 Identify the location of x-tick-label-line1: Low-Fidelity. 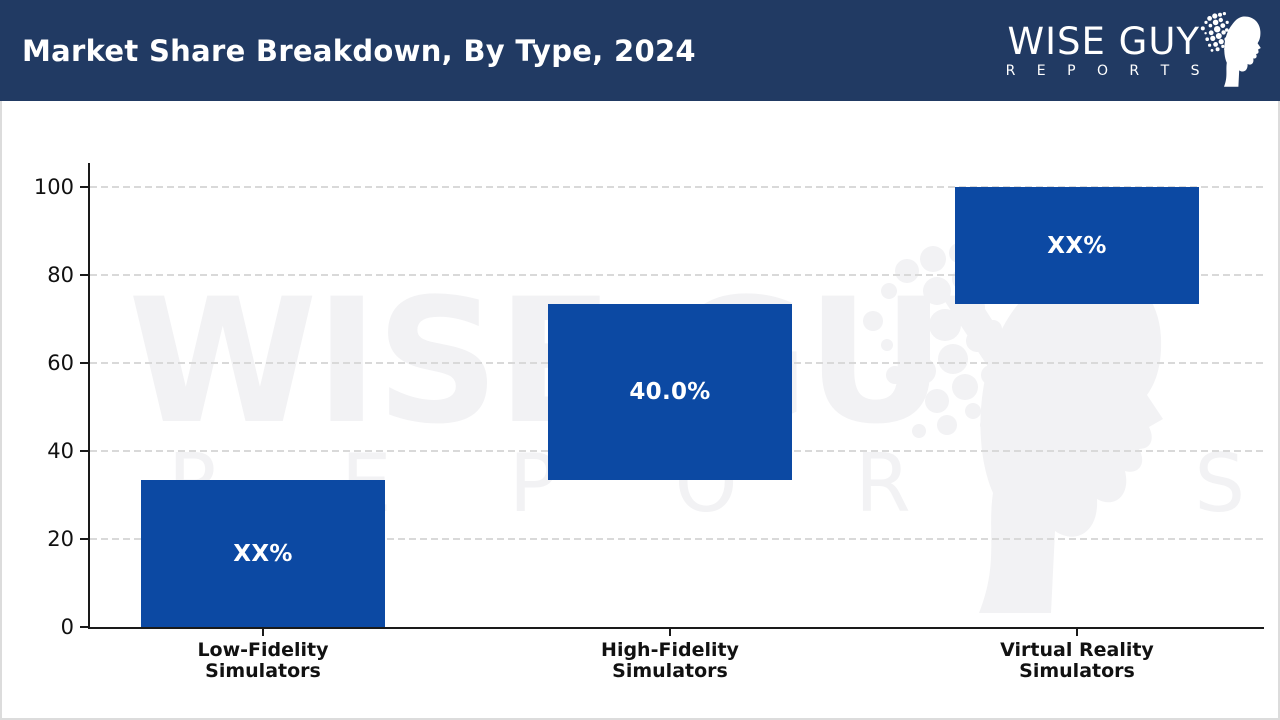
(263, 650).